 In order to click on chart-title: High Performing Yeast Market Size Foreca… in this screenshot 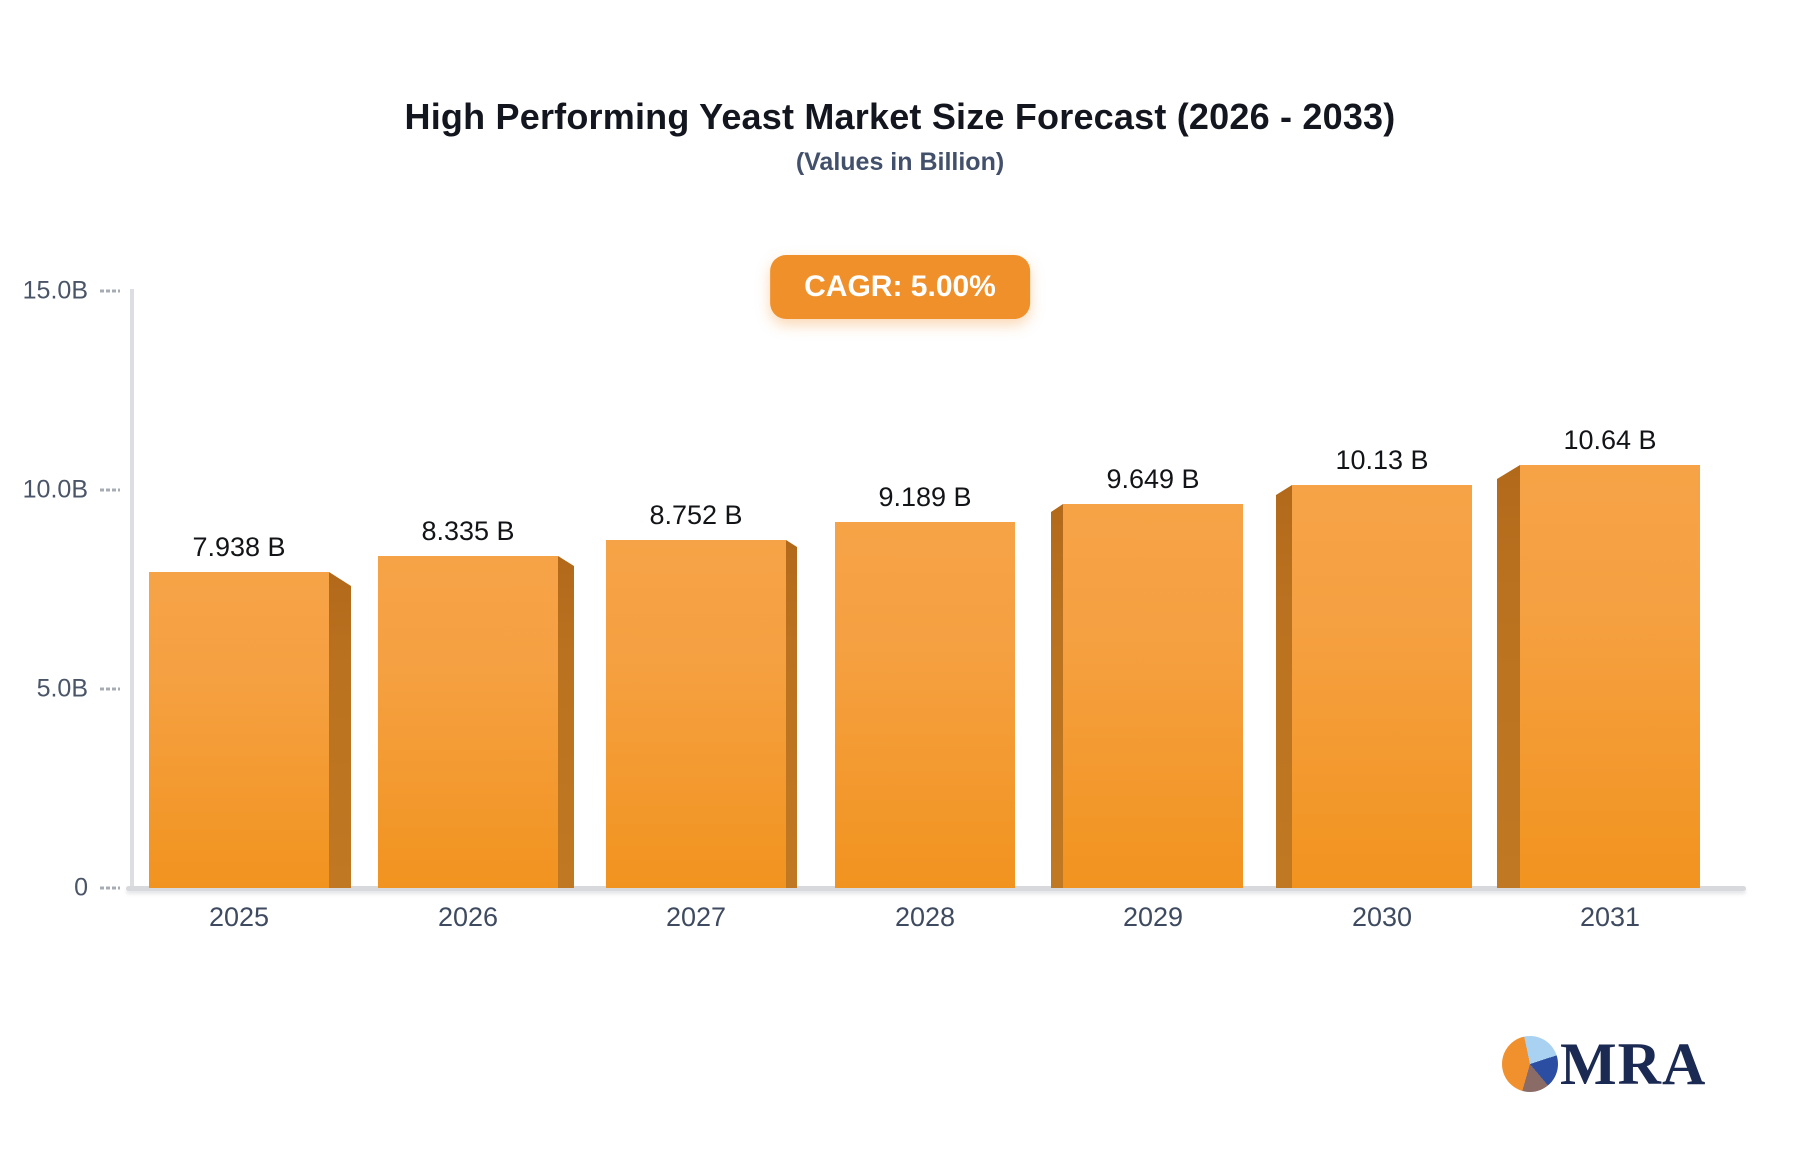, I will do `click(900, 116)`.